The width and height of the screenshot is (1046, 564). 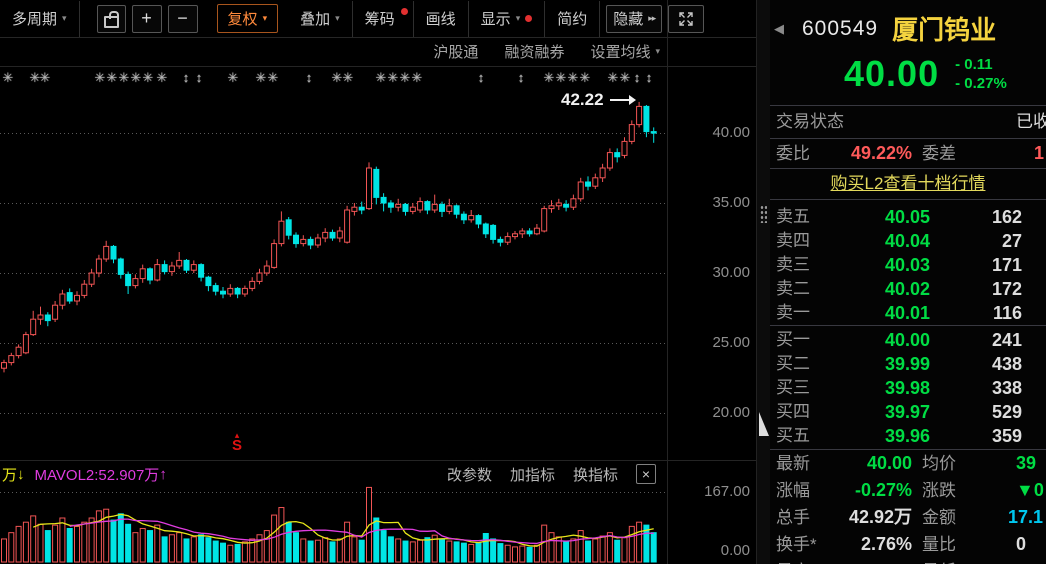 I want to click on stat-label-1: 最高, so click(x=793, y=561).